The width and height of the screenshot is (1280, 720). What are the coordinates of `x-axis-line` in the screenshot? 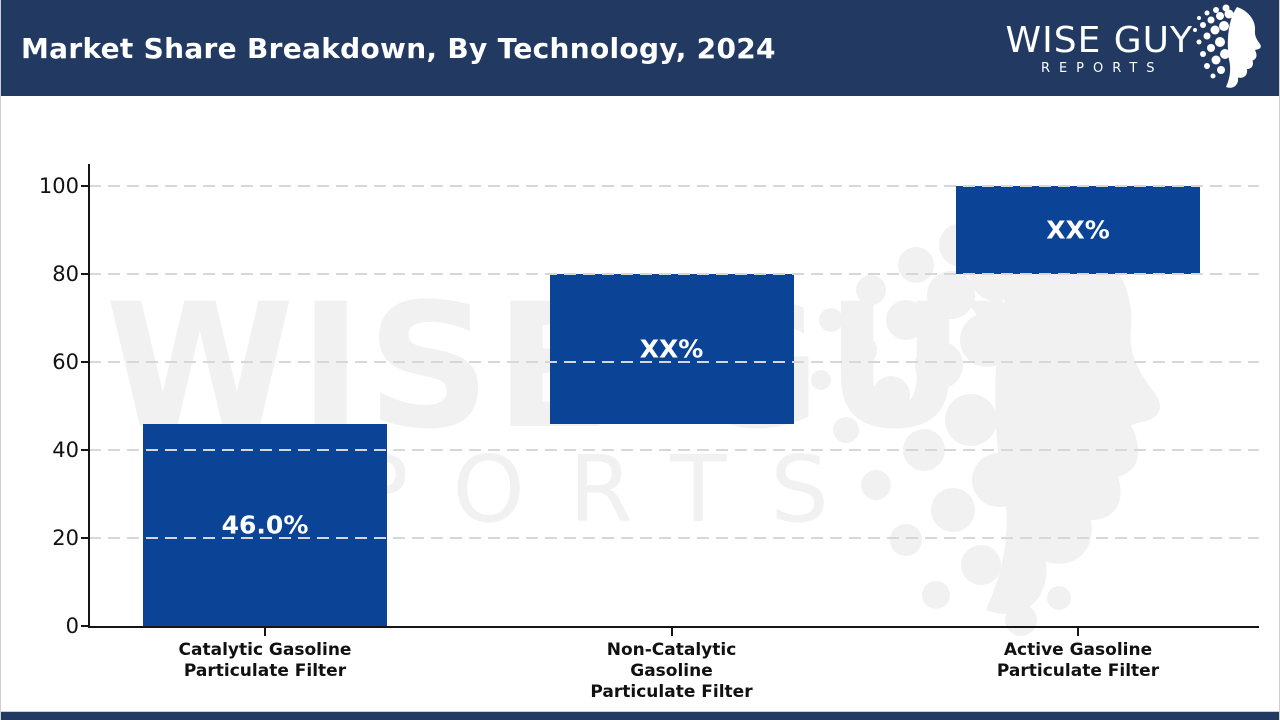 It's located at (673, 627).